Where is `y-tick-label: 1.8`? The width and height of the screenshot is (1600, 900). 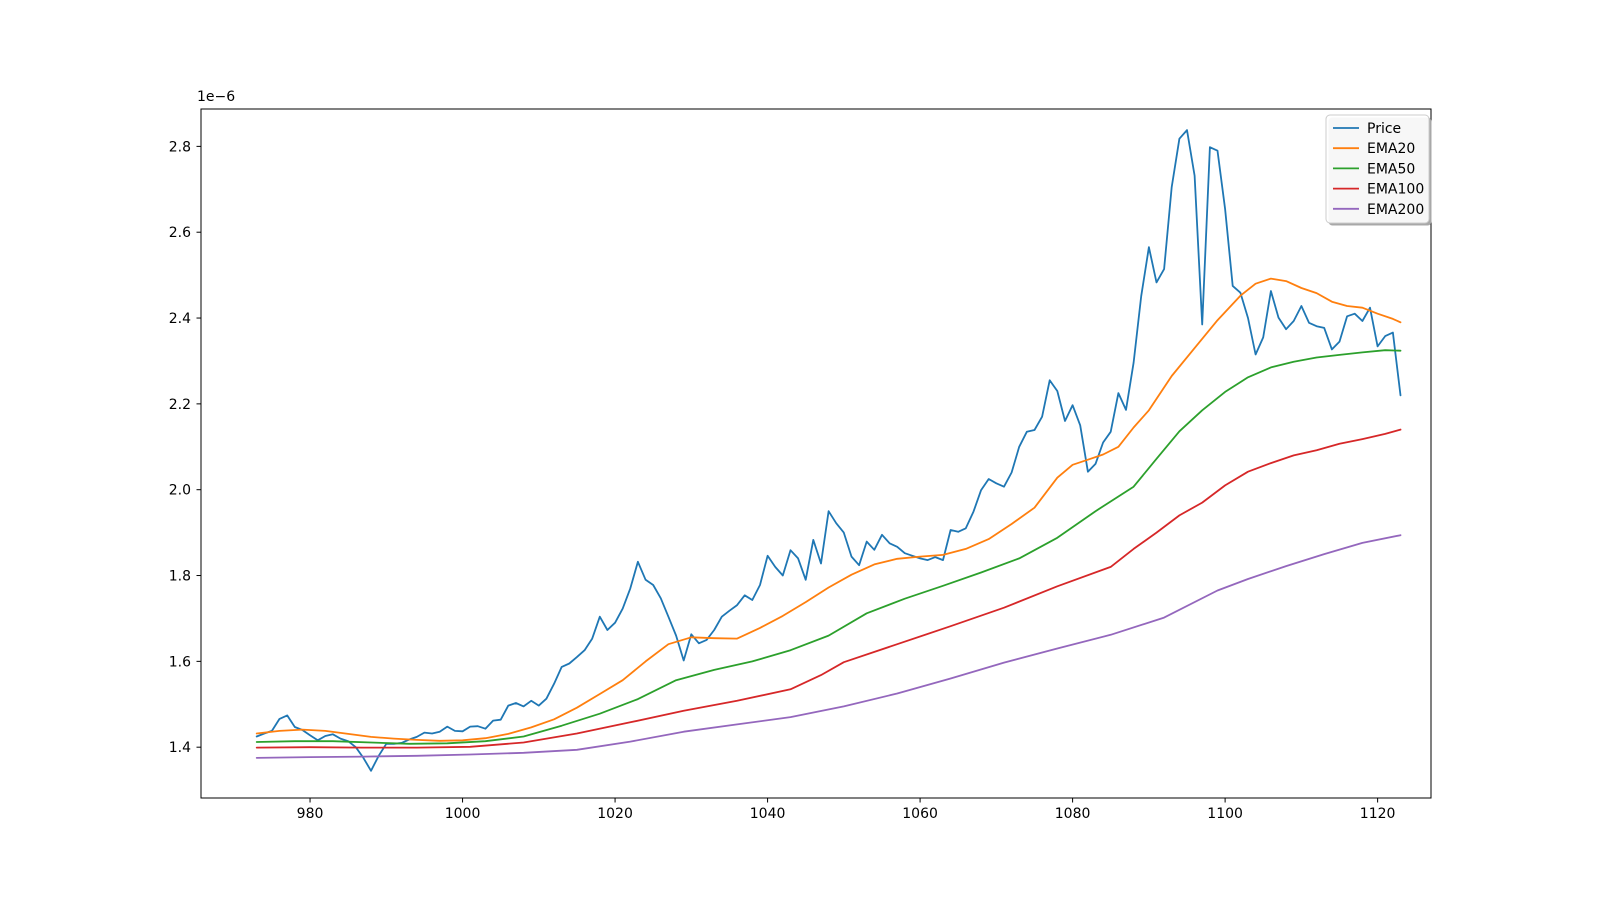 y-tick-label: 1.8 is located at coordinates (180, 577).